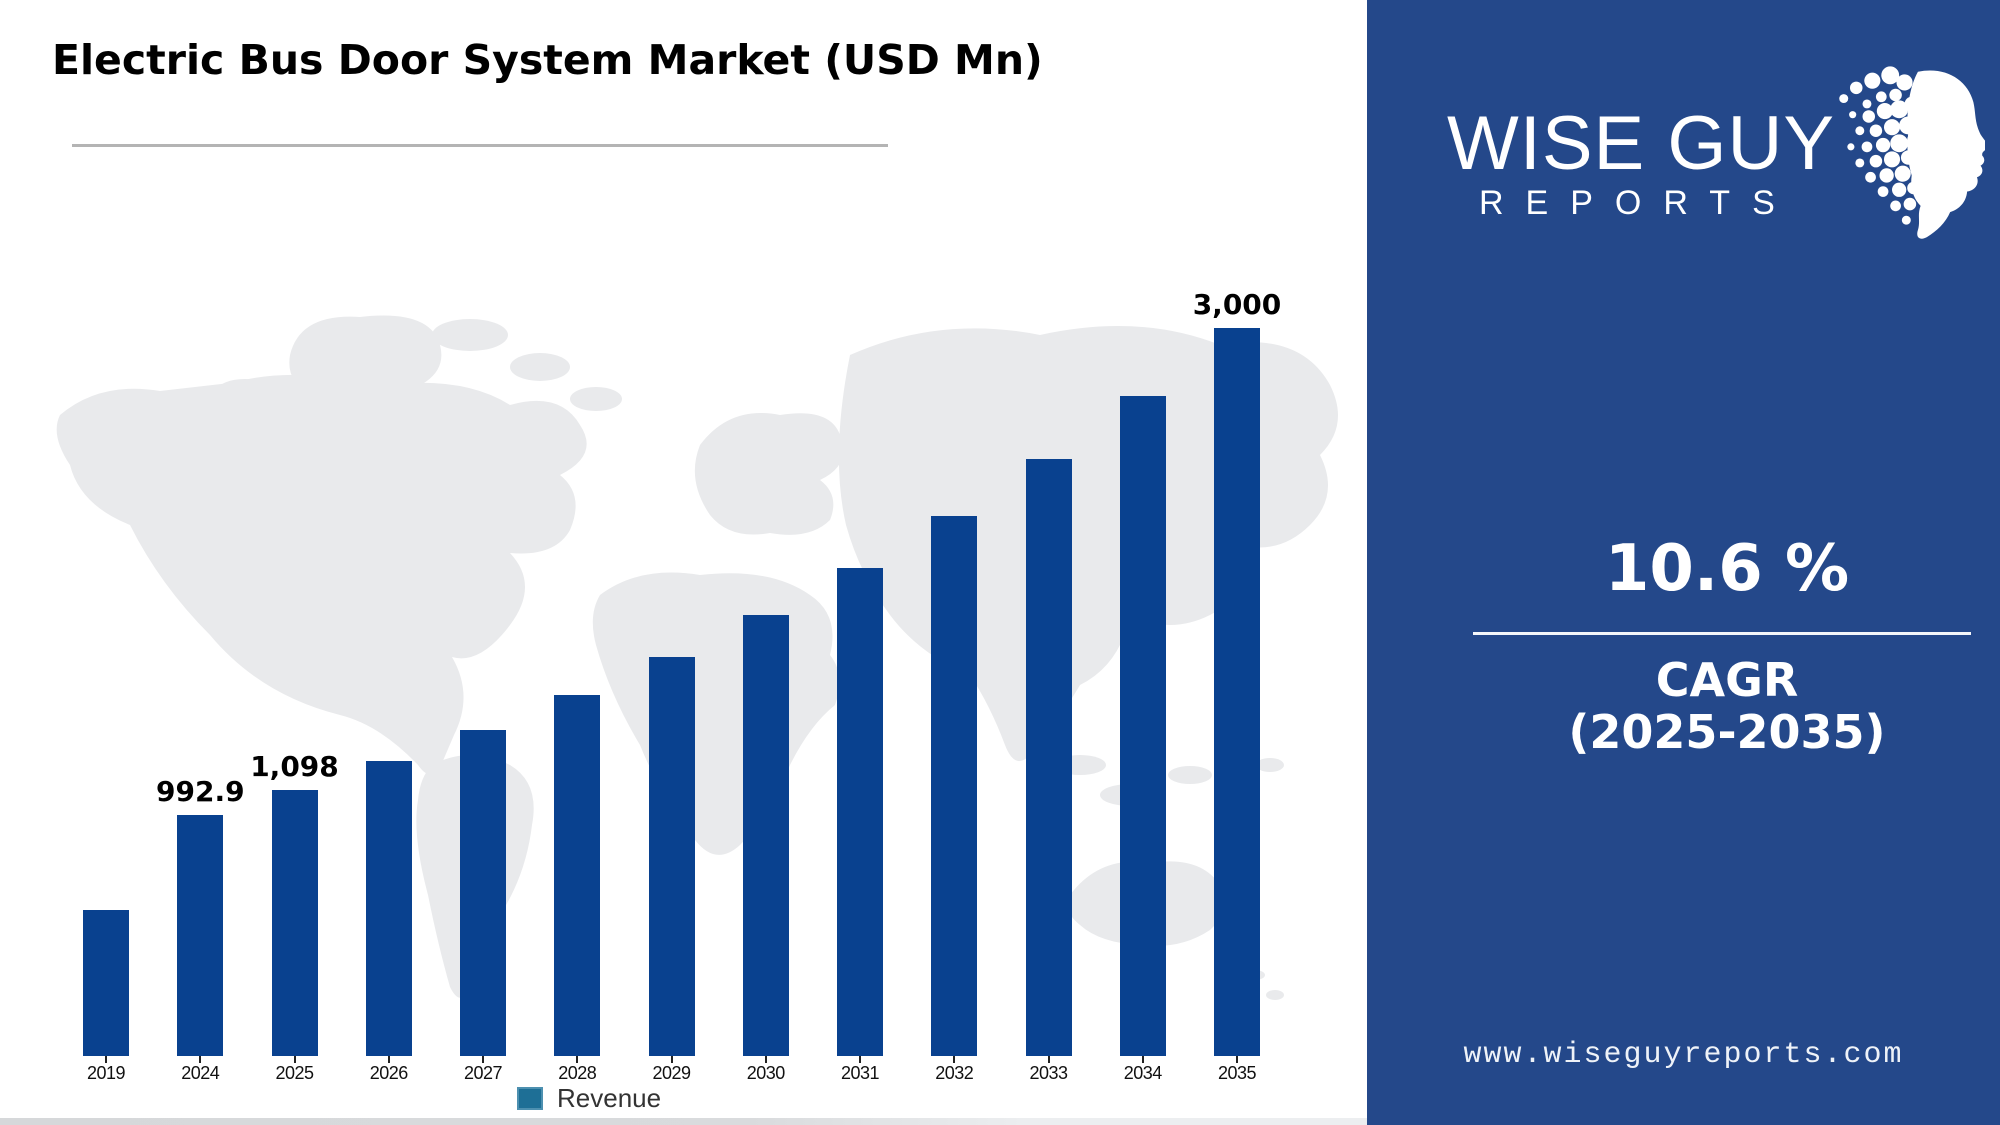 Image resolution: width=2000 pixels, height=1125 pixels. What do you see at coordinates (1912, 152) in the screenshot?
I see `wise-guy-head-logo-icon` at bounding box center [1912, 152].